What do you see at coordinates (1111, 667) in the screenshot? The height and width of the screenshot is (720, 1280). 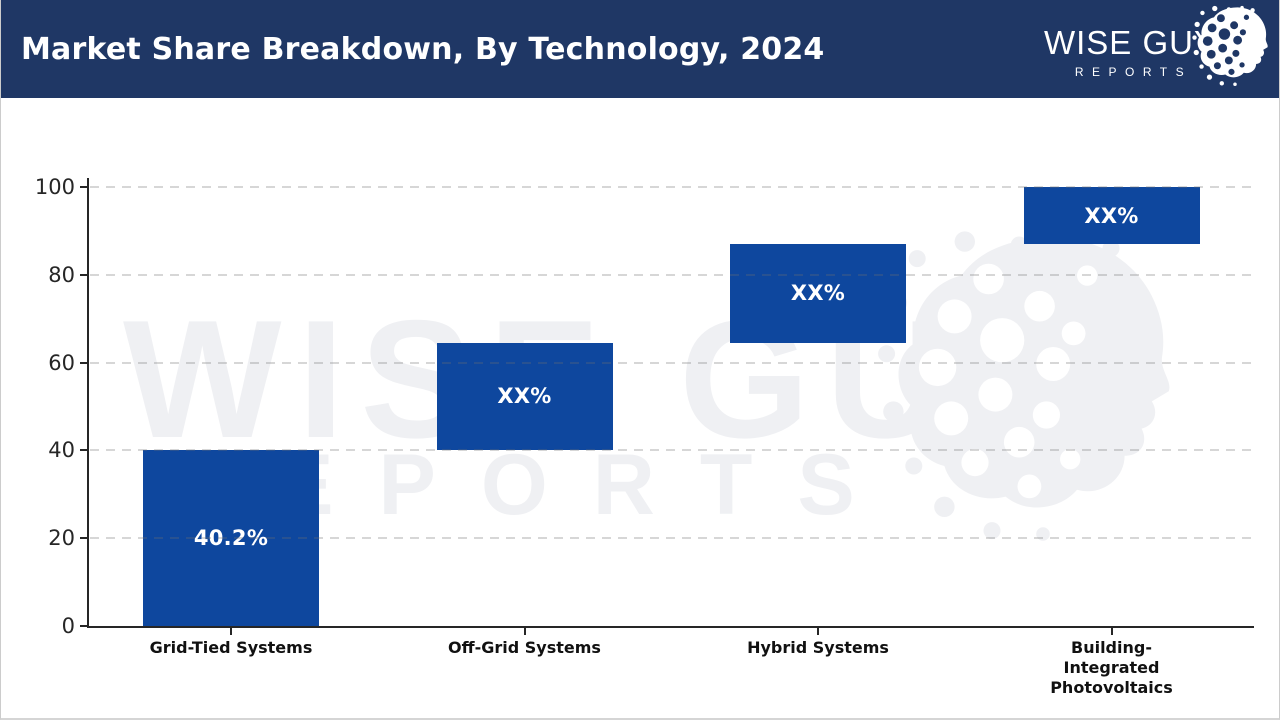 I see `x-tick-label: Building- Integrated Photovoltaics` at bounding box center [1111, 667].